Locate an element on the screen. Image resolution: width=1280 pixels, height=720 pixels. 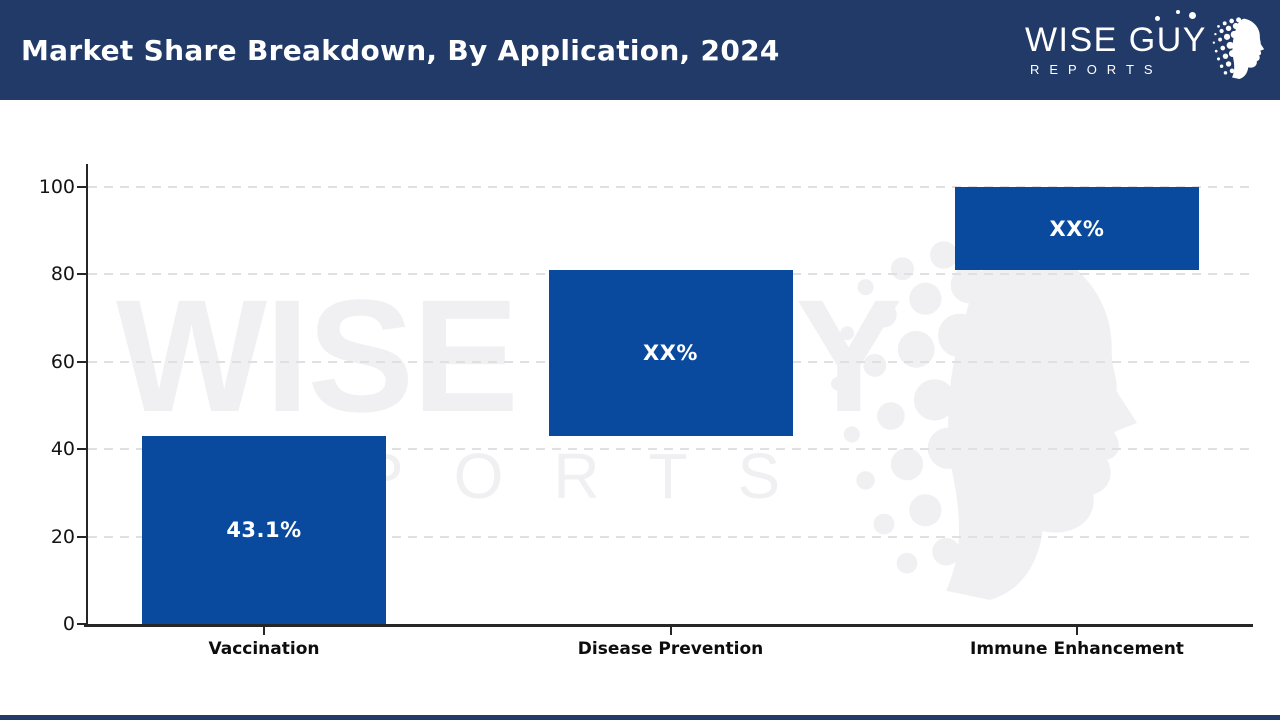
y-tick-label-60: 60 is located at coordinates (62, 361).